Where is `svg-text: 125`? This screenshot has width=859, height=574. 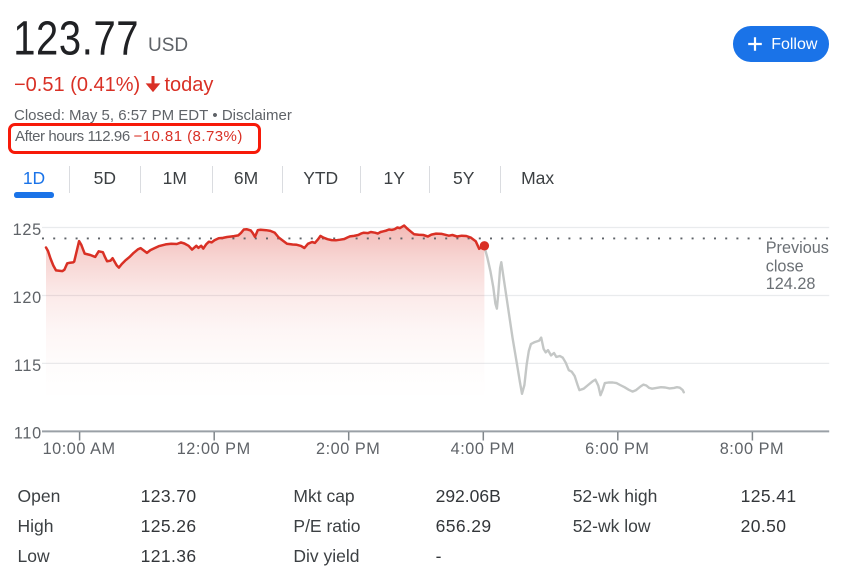 svg-text: 125 is located at coordinates (27, 230).